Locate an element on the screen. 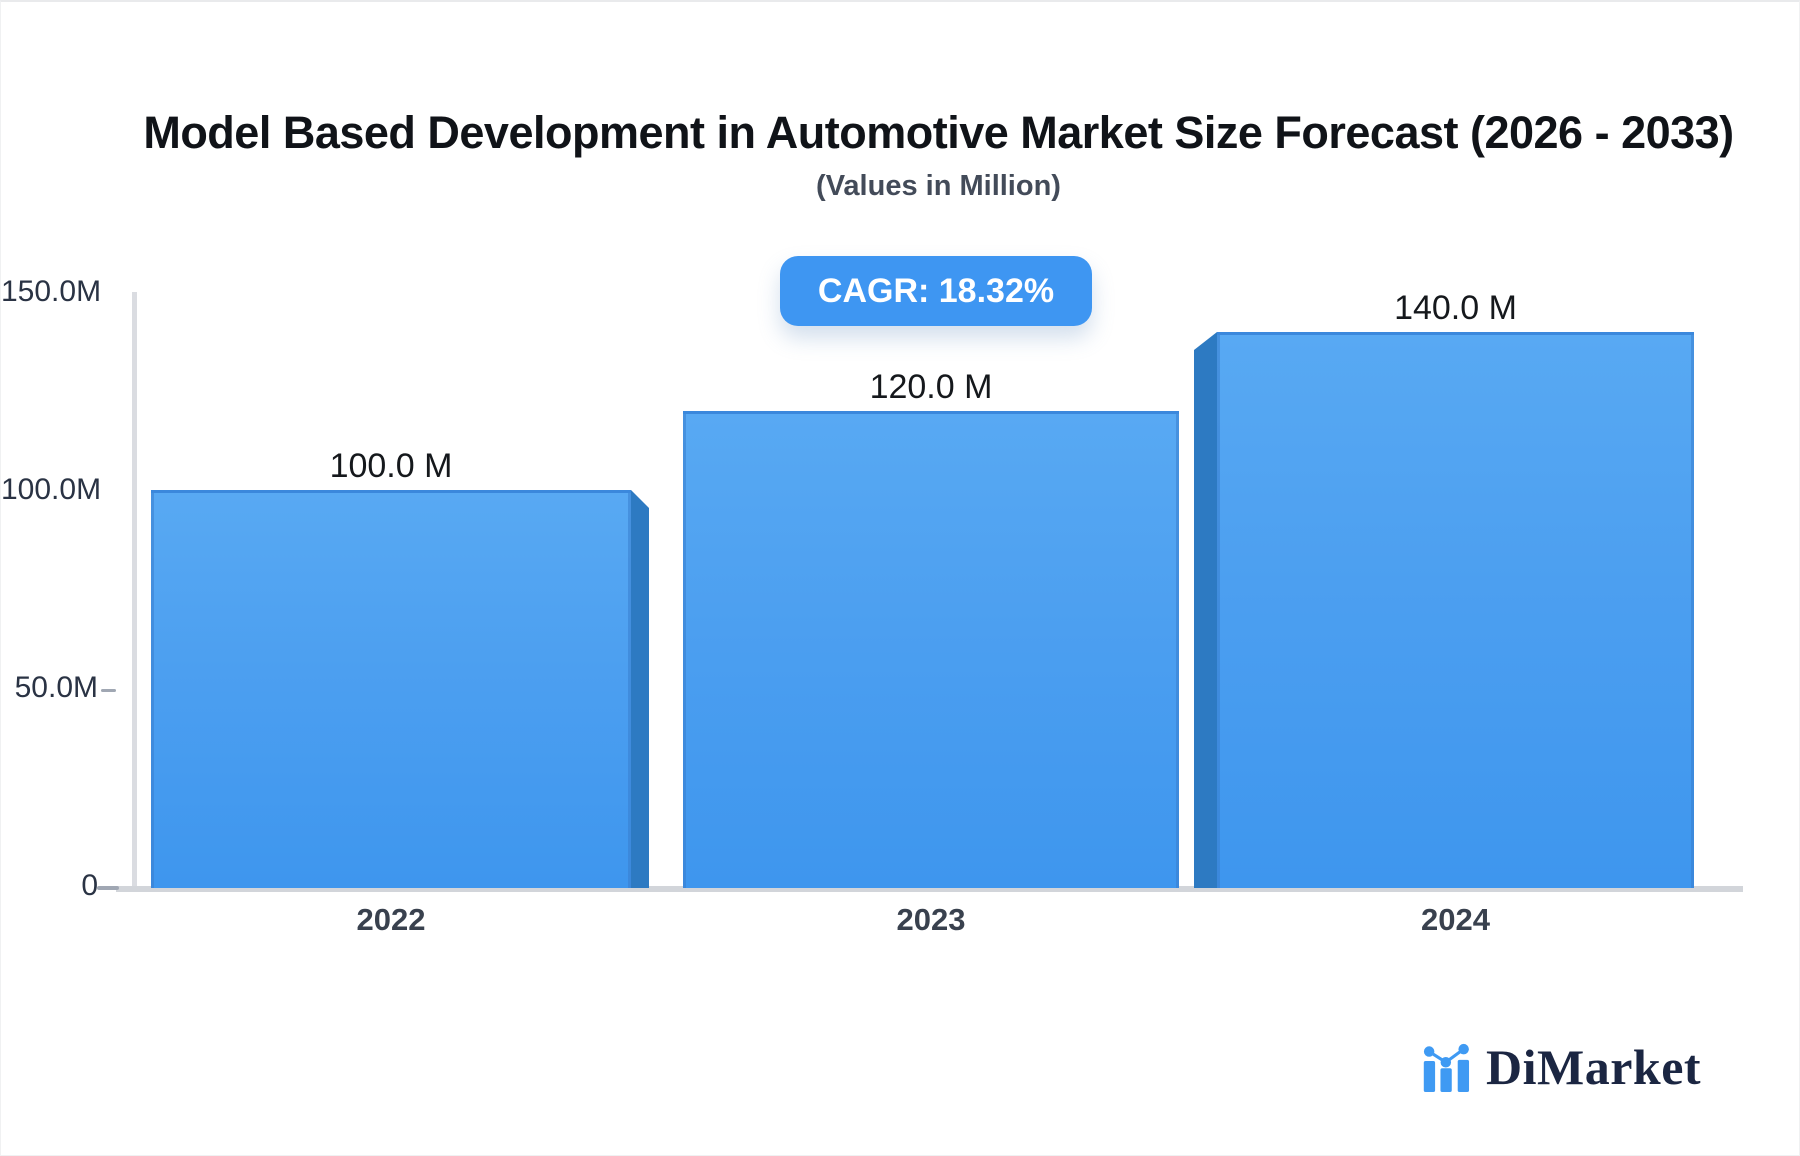 The height and width of the screenshot is (1156, 1800). brand-logo: DiMarket is located at coordinates (1561, 1067).